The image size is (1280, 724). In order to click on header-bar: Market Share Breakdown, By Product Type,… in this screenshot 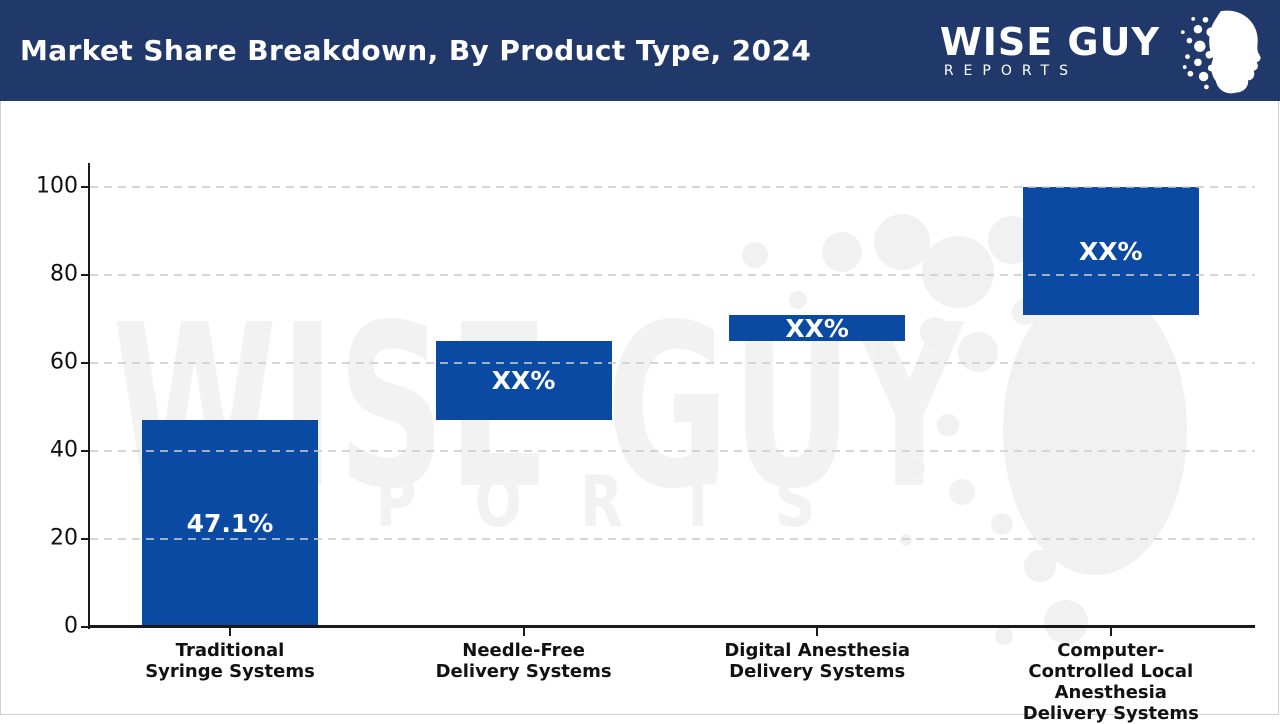, I will do `click(640, 50)`.